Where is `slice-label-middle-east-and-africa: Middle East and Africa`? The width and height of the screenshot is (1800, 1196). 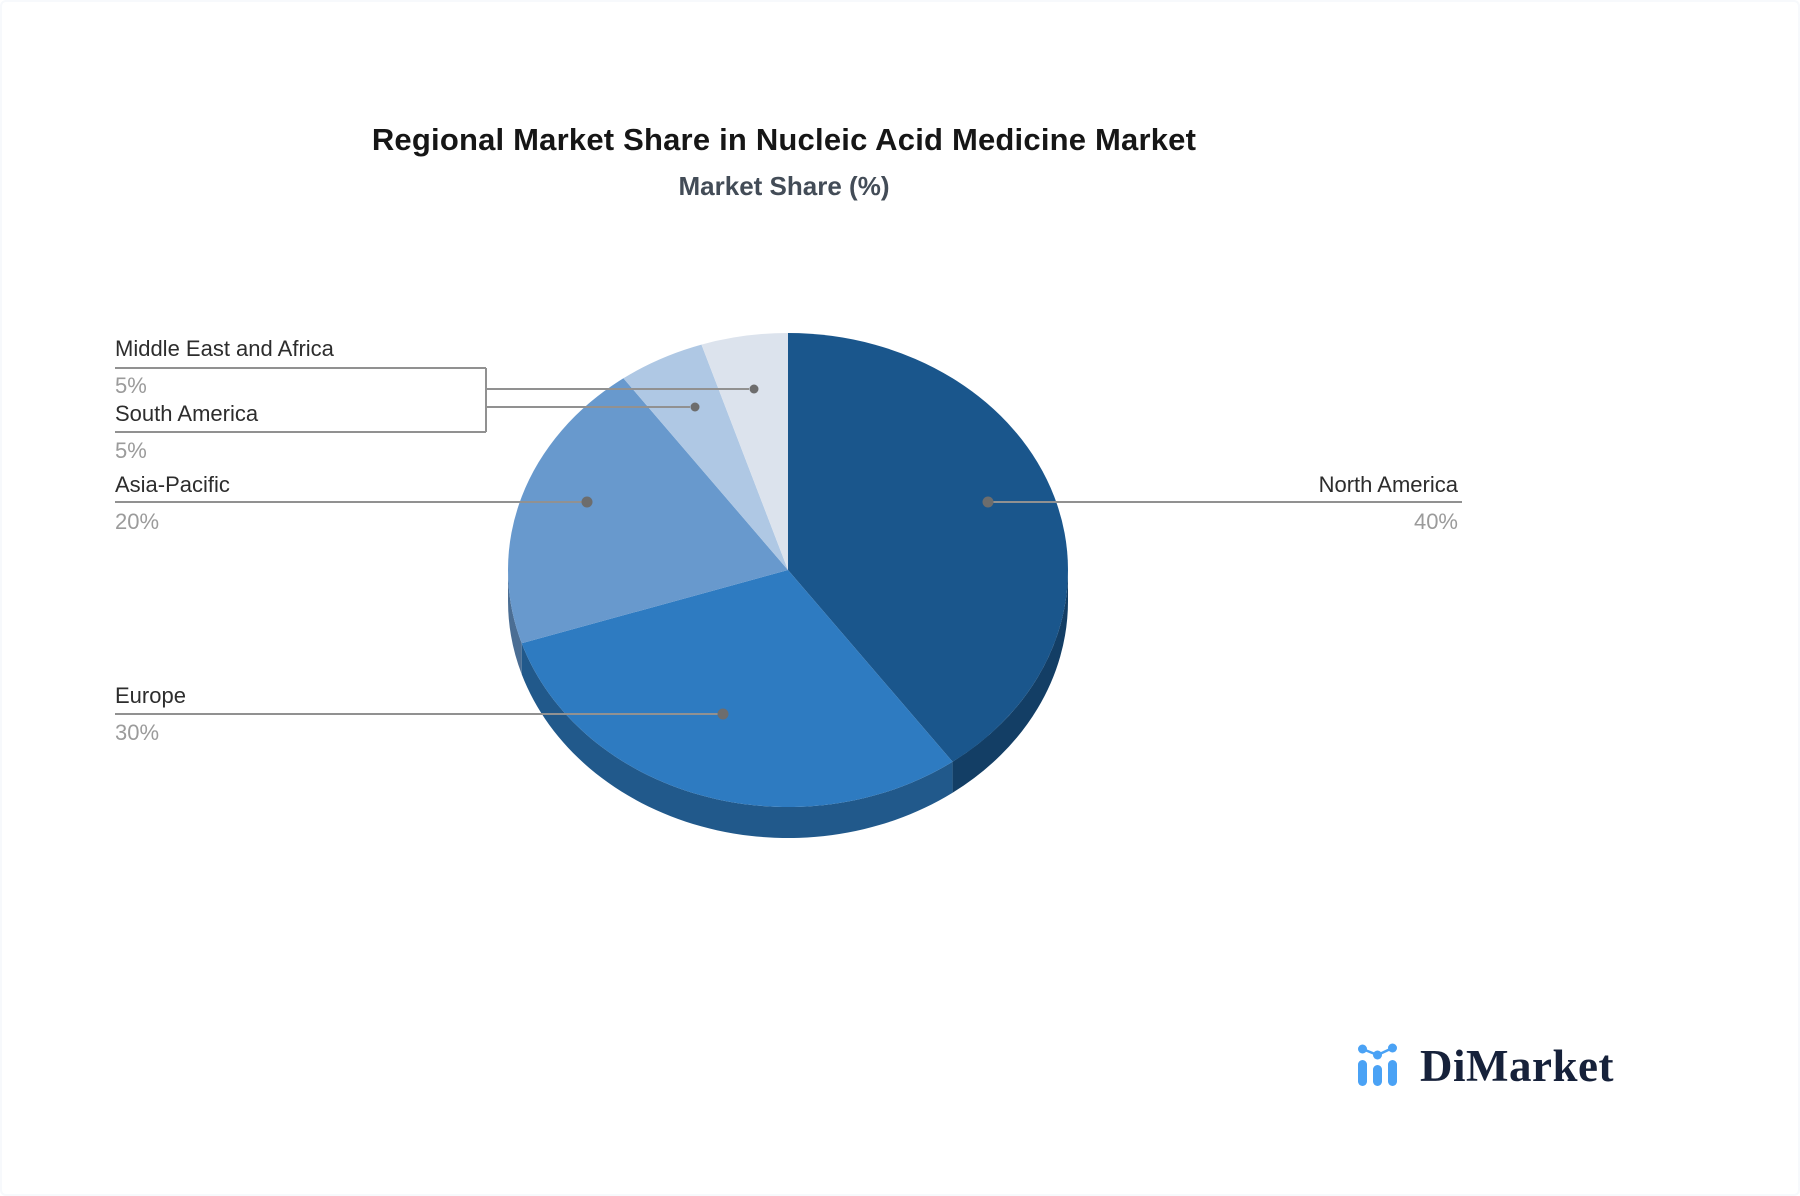 slice-label-middle-east-and-africa: Middle East and Africa is located at coordinates (224, 348).